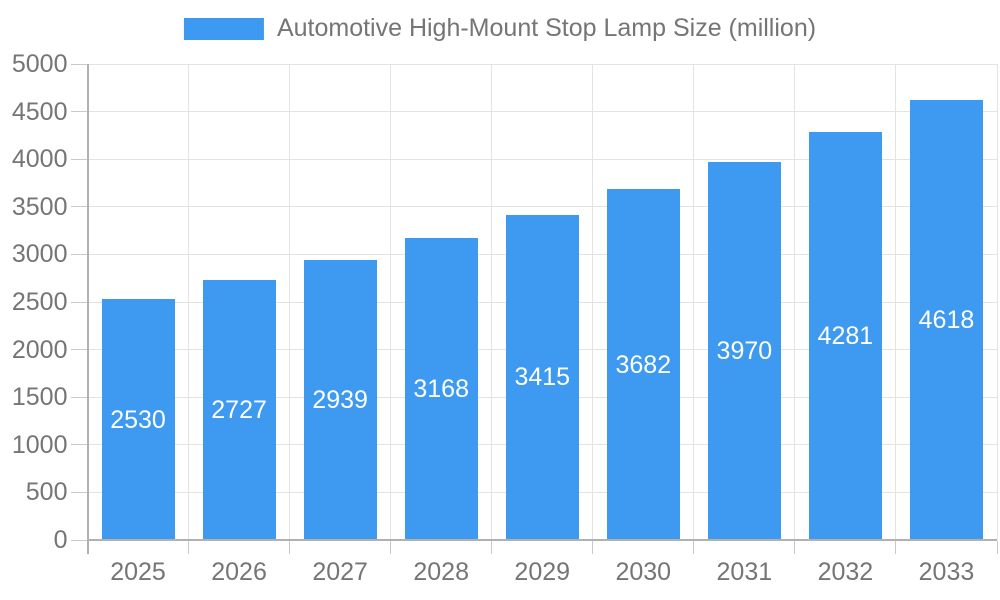 The height and width of the screenshot is (600, 1000). I want to click on y-axis-label: 2500, so click(39, 302).